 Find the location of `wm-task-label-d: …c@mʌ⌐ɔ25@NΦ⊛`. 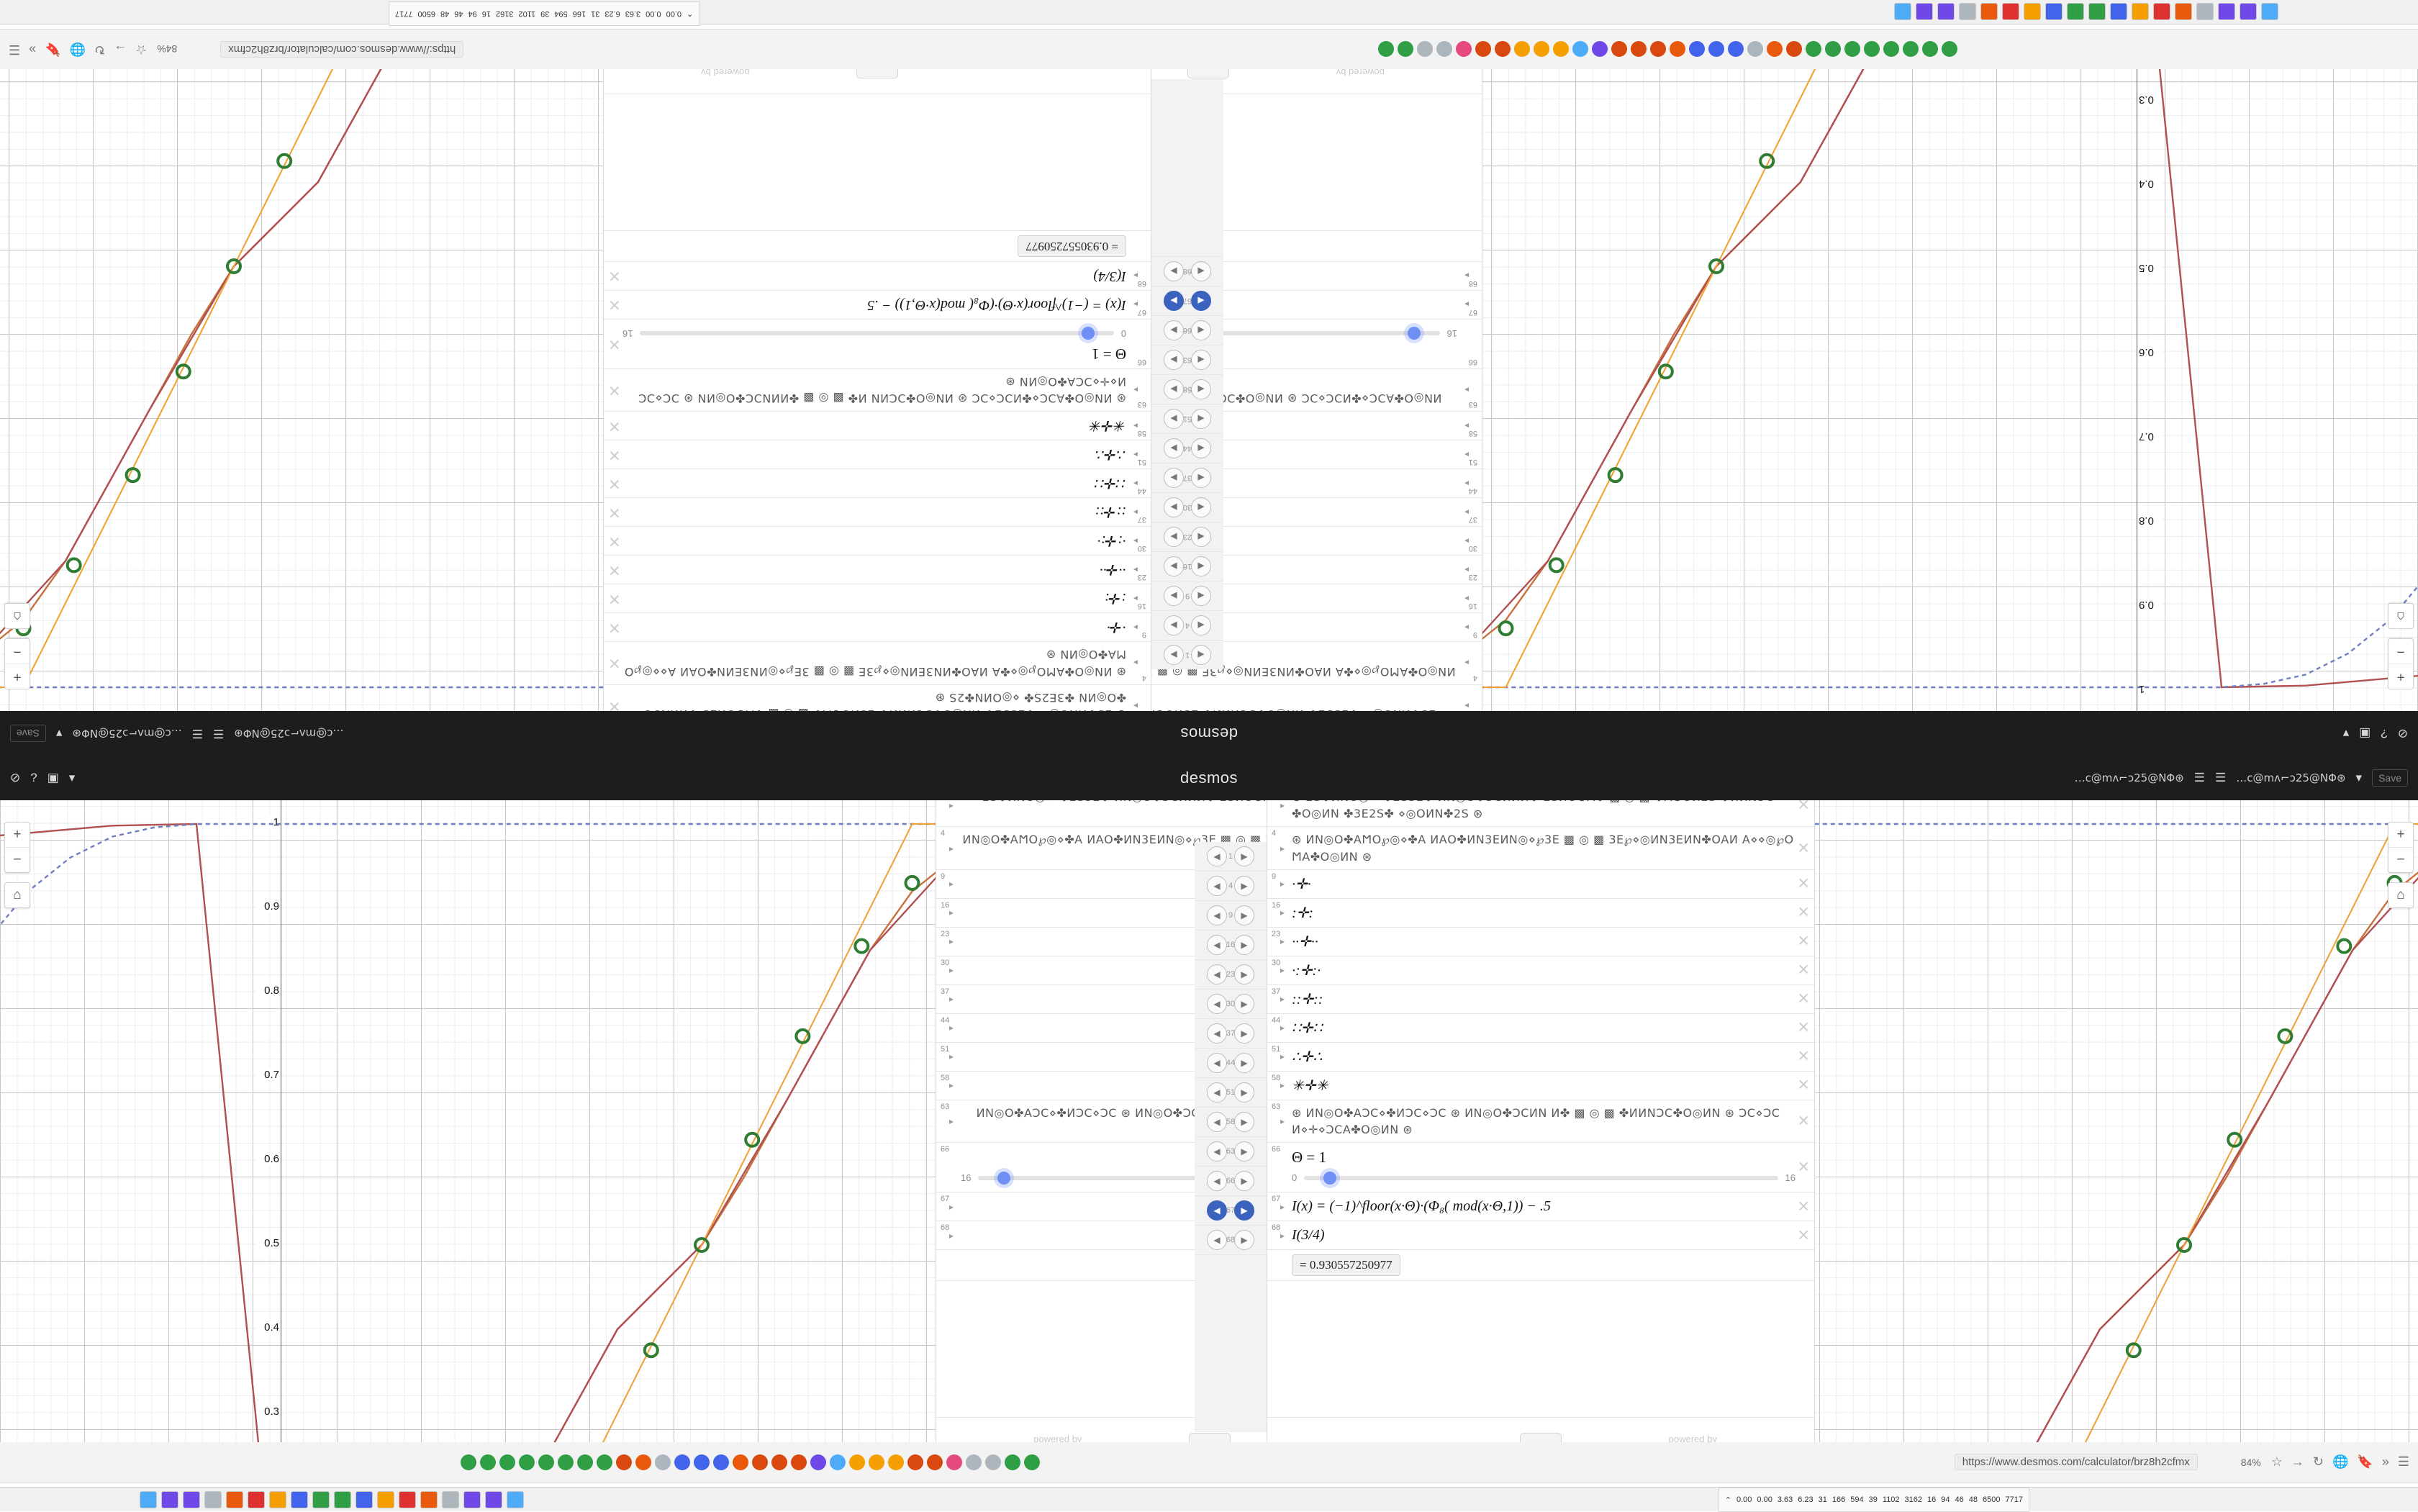

wm-task-label-d: …c@mʌ⌐ɔ25@NΦ⊛ is located at coordinates (2291, 777).